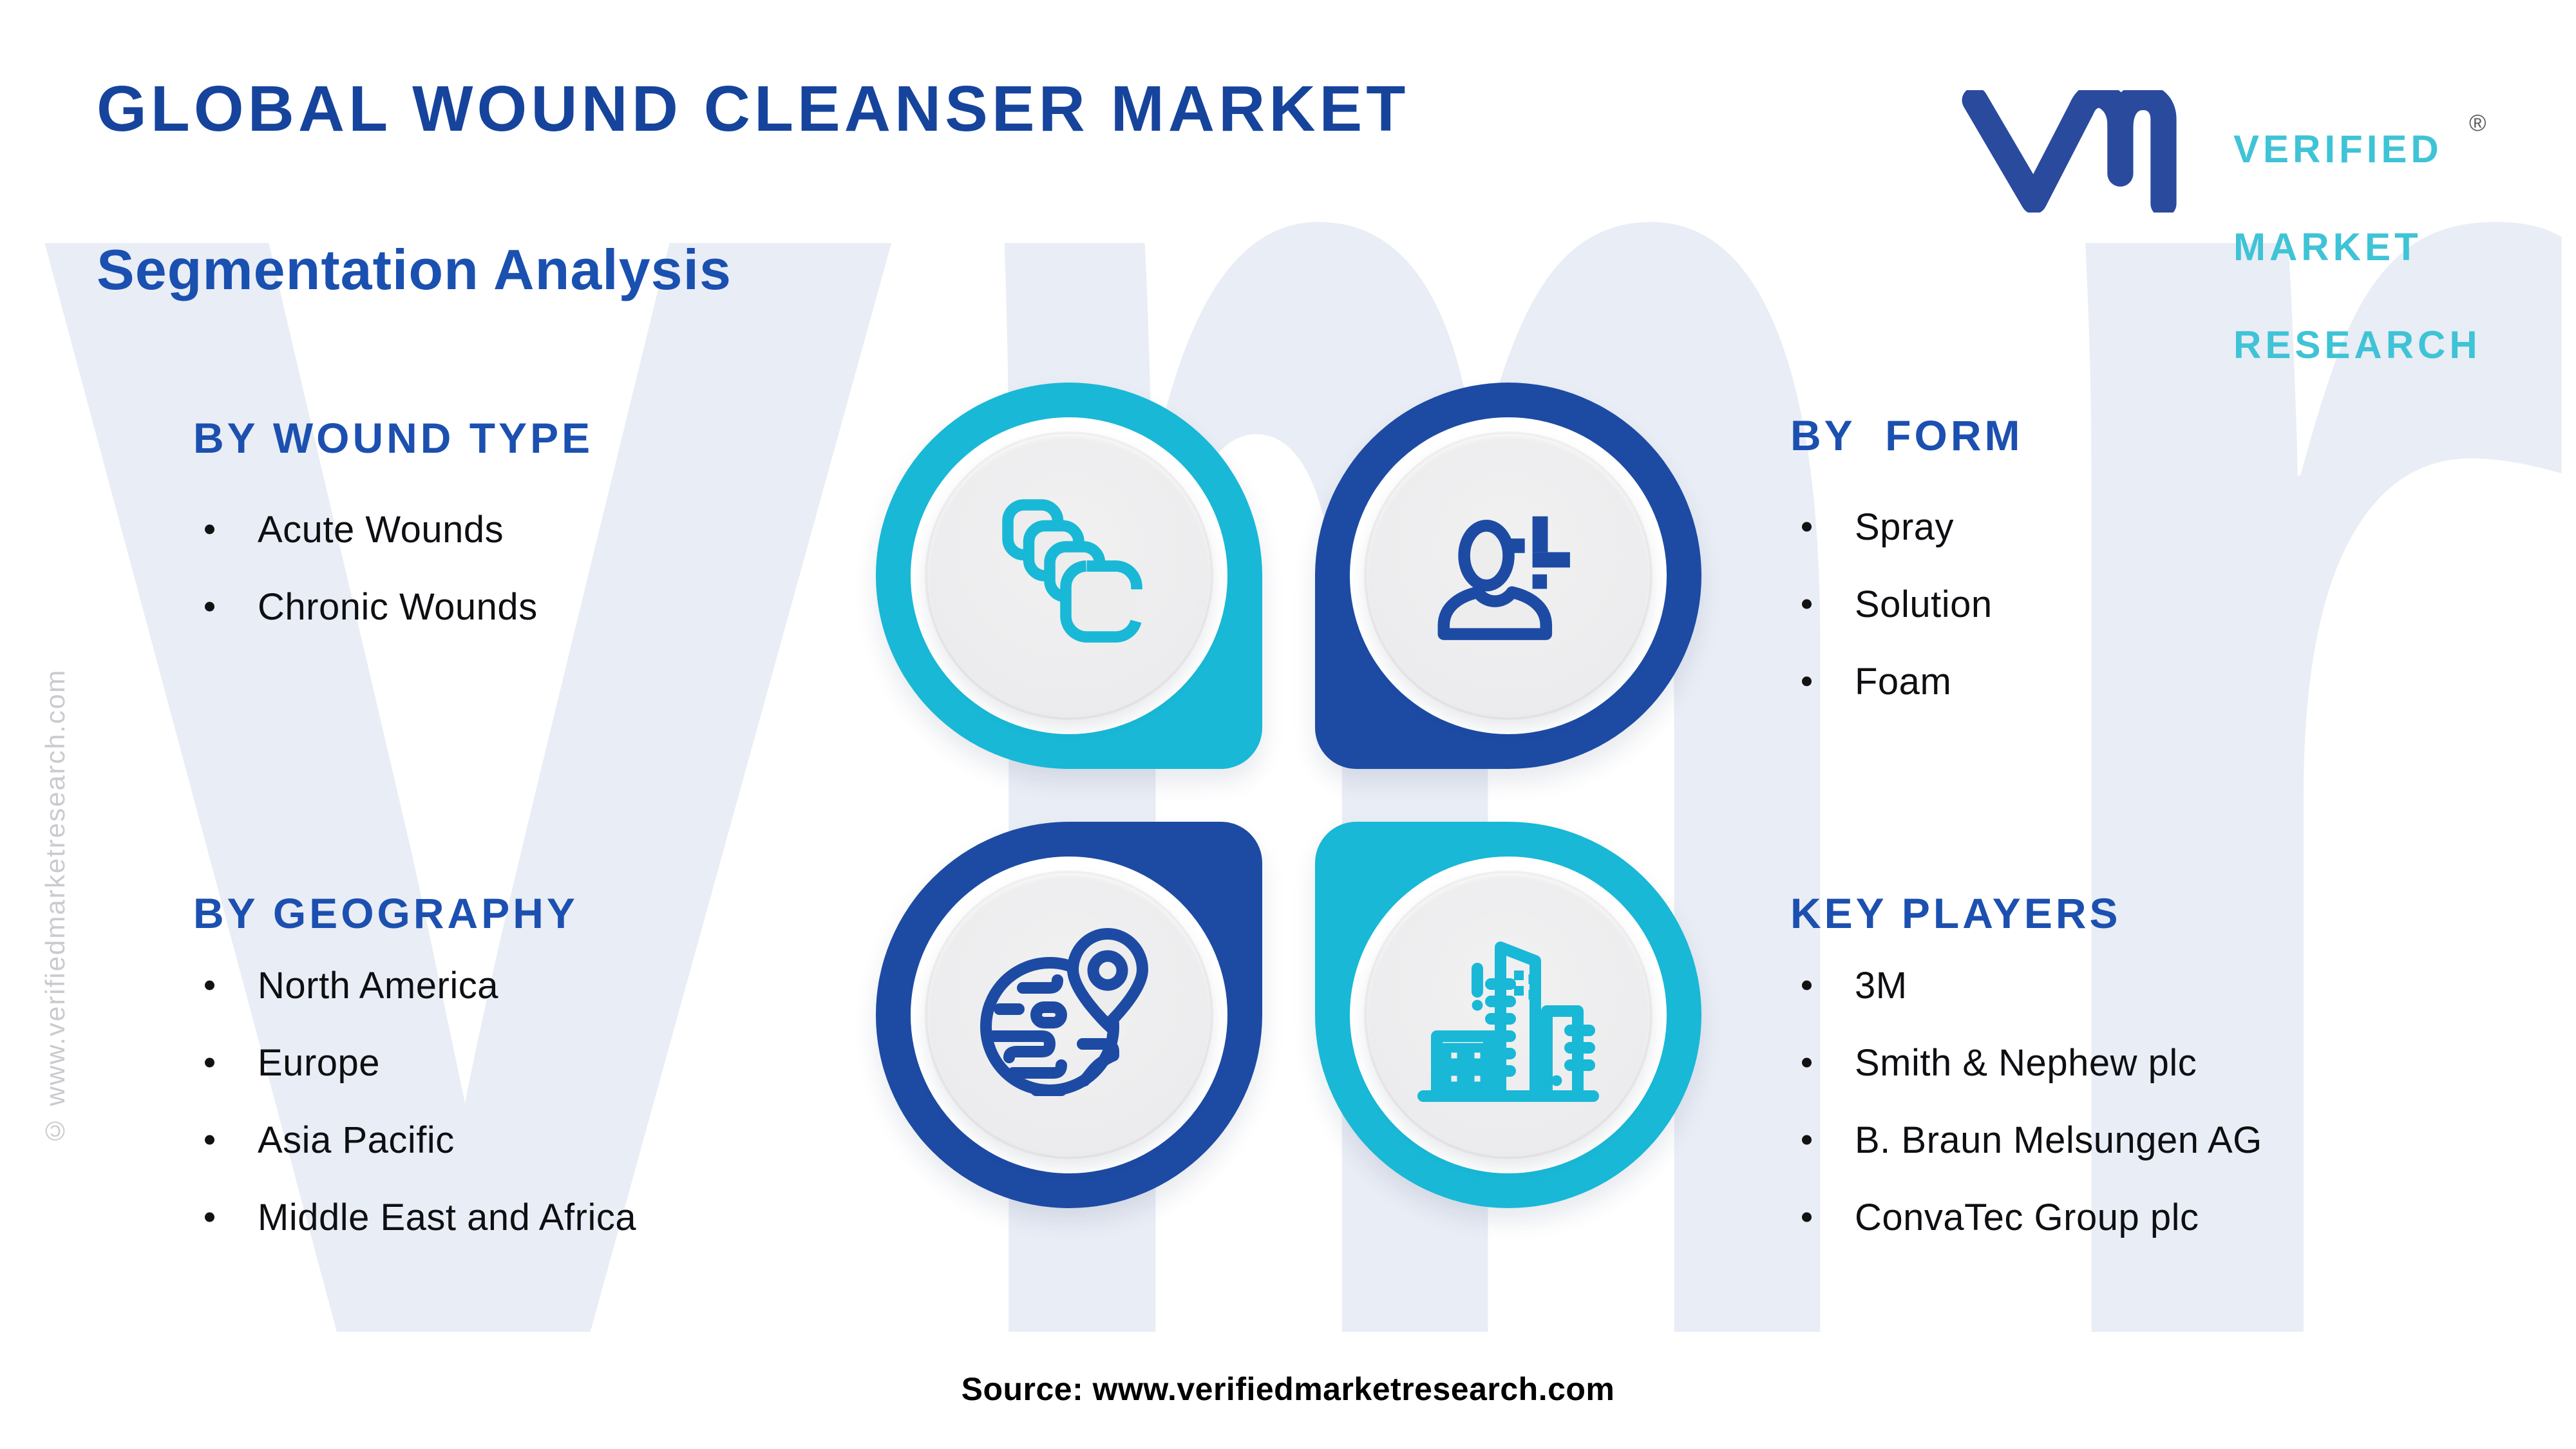 This screenshot has height=1449, width=2576. Describe the element at coordinates (397, 606) in the screenshot. I see `list-item: Chronic Wounds` at that location.